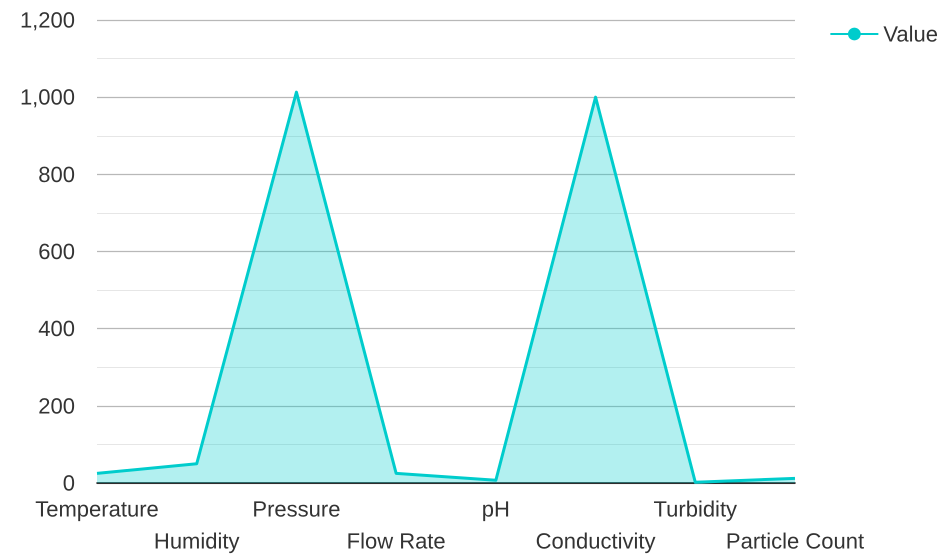 The width and height of the screenshot is (943, 557). What do you see at coordinates (396, 541) in the screenshot?
I see `x-tick-label: Flow Rate` at bounding box center [396, 541].